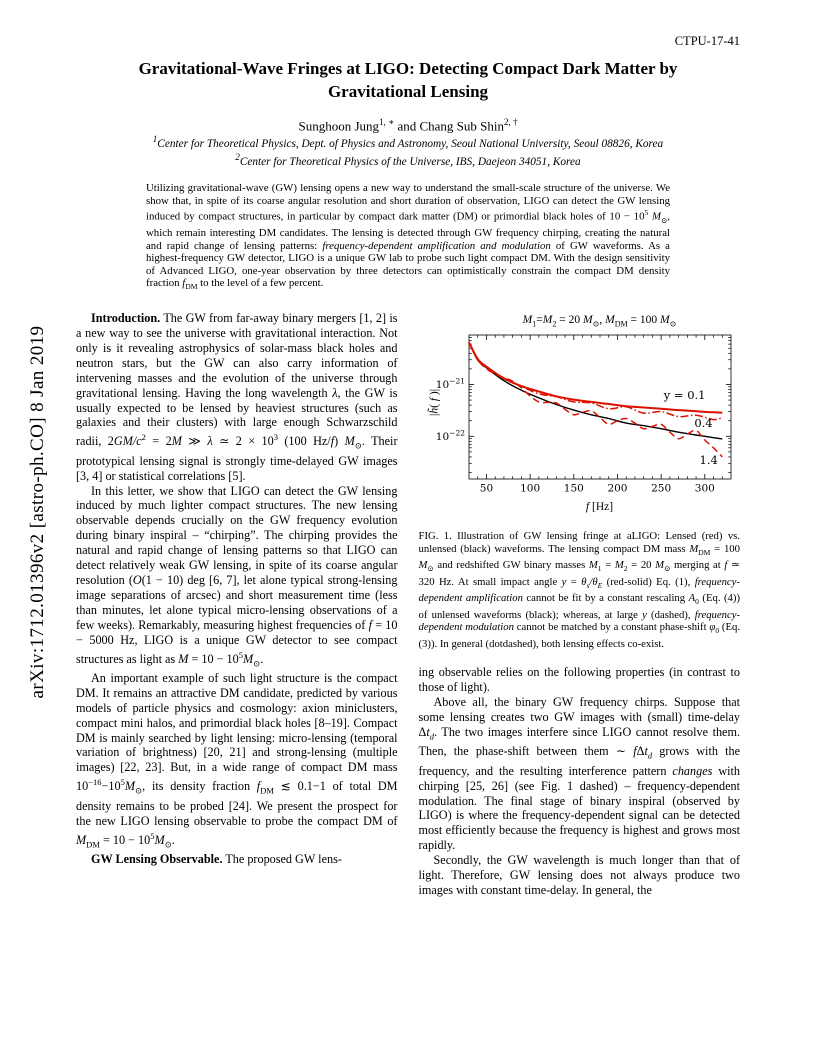 The image size is (816, 1056). Describe the element at coordinates (599, 321) in the screenshot. I see `chart-title: M1=M2 = 20 M⊙, MDM = 100 M⊙` at that location.